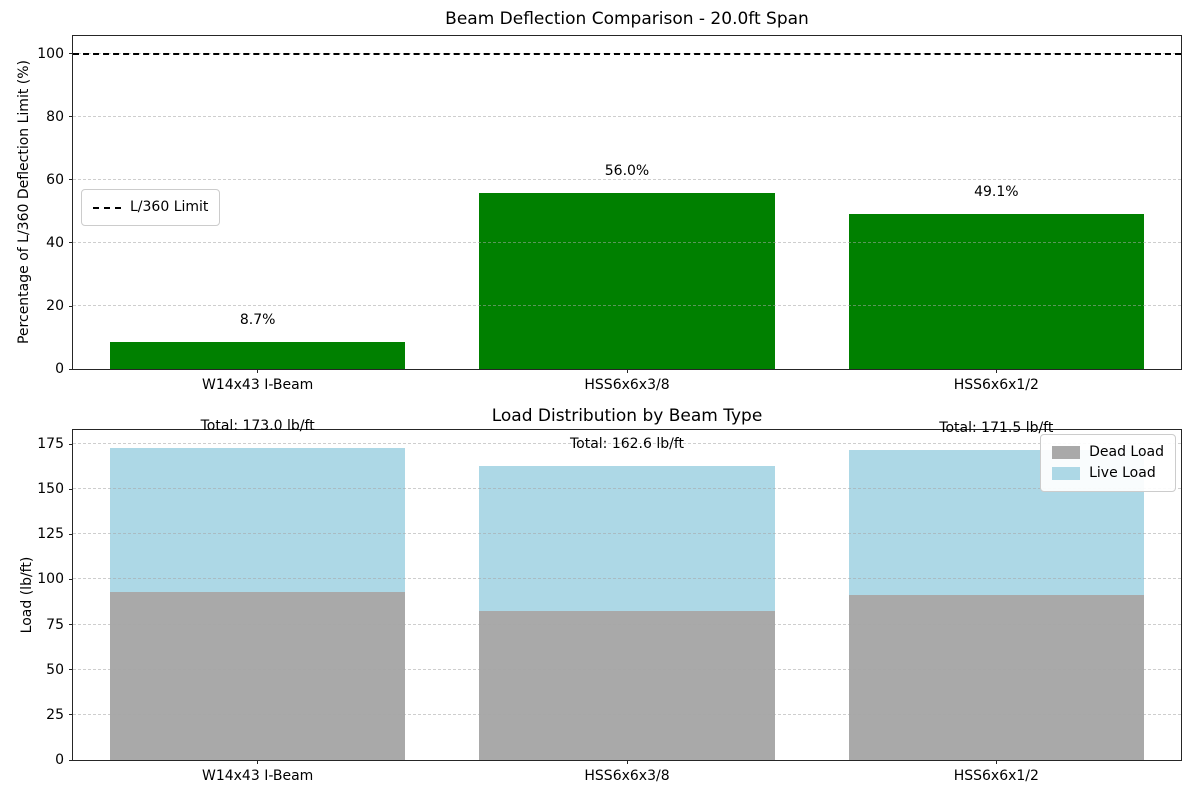  Describe the element at coordinates (50, 489) in the screenshot. I see `y-tick-label: 150` at that location.